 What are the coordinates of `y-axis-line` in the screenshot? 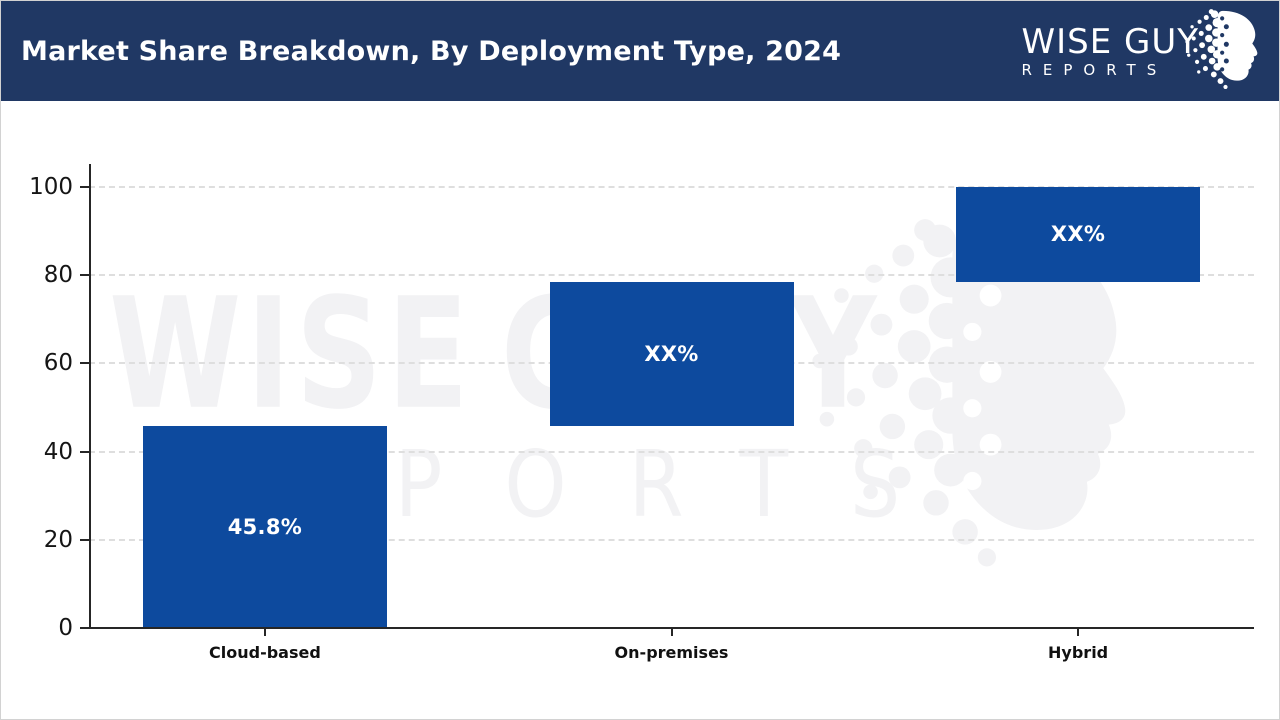 It's located at (90, 396).